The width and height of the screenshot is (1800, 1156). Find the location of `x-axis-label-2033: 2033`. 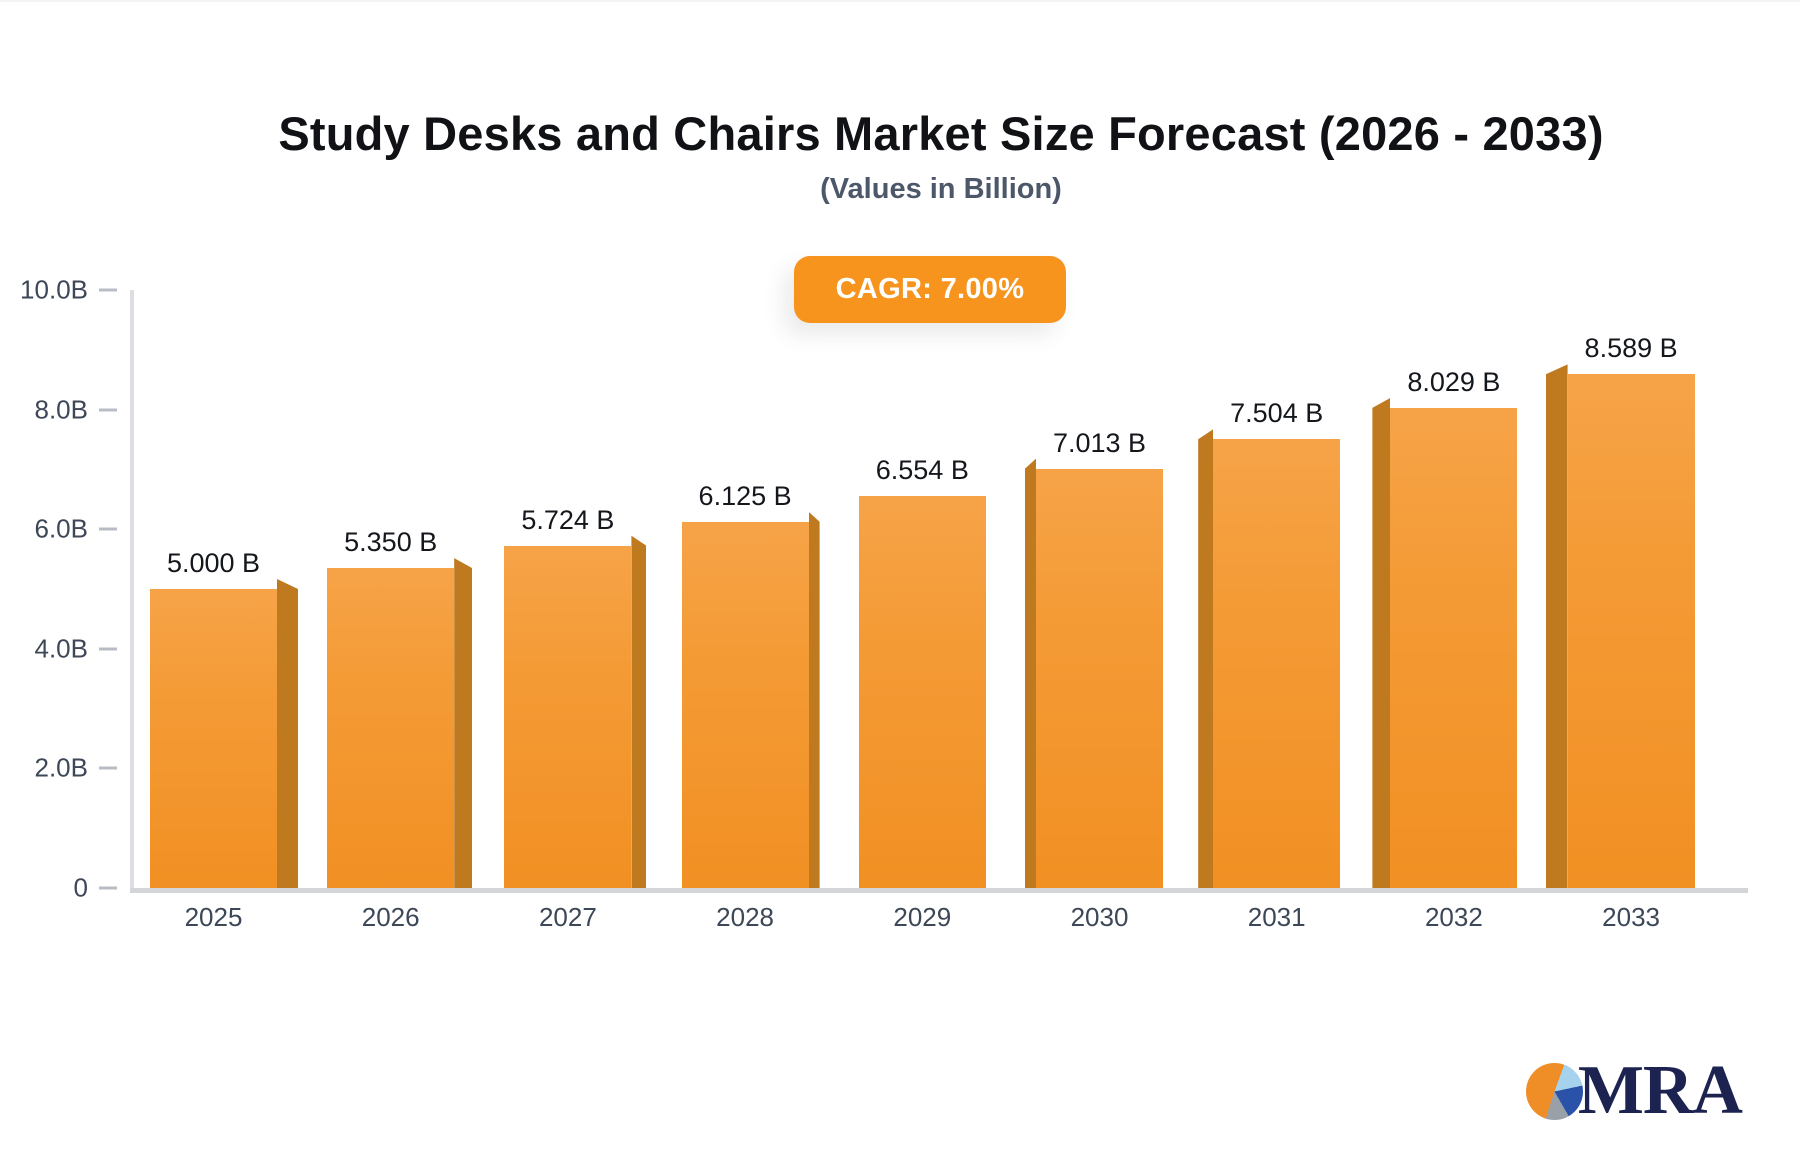

x-axis-label-2033: 2033 is located at coordinates (1631, 917).